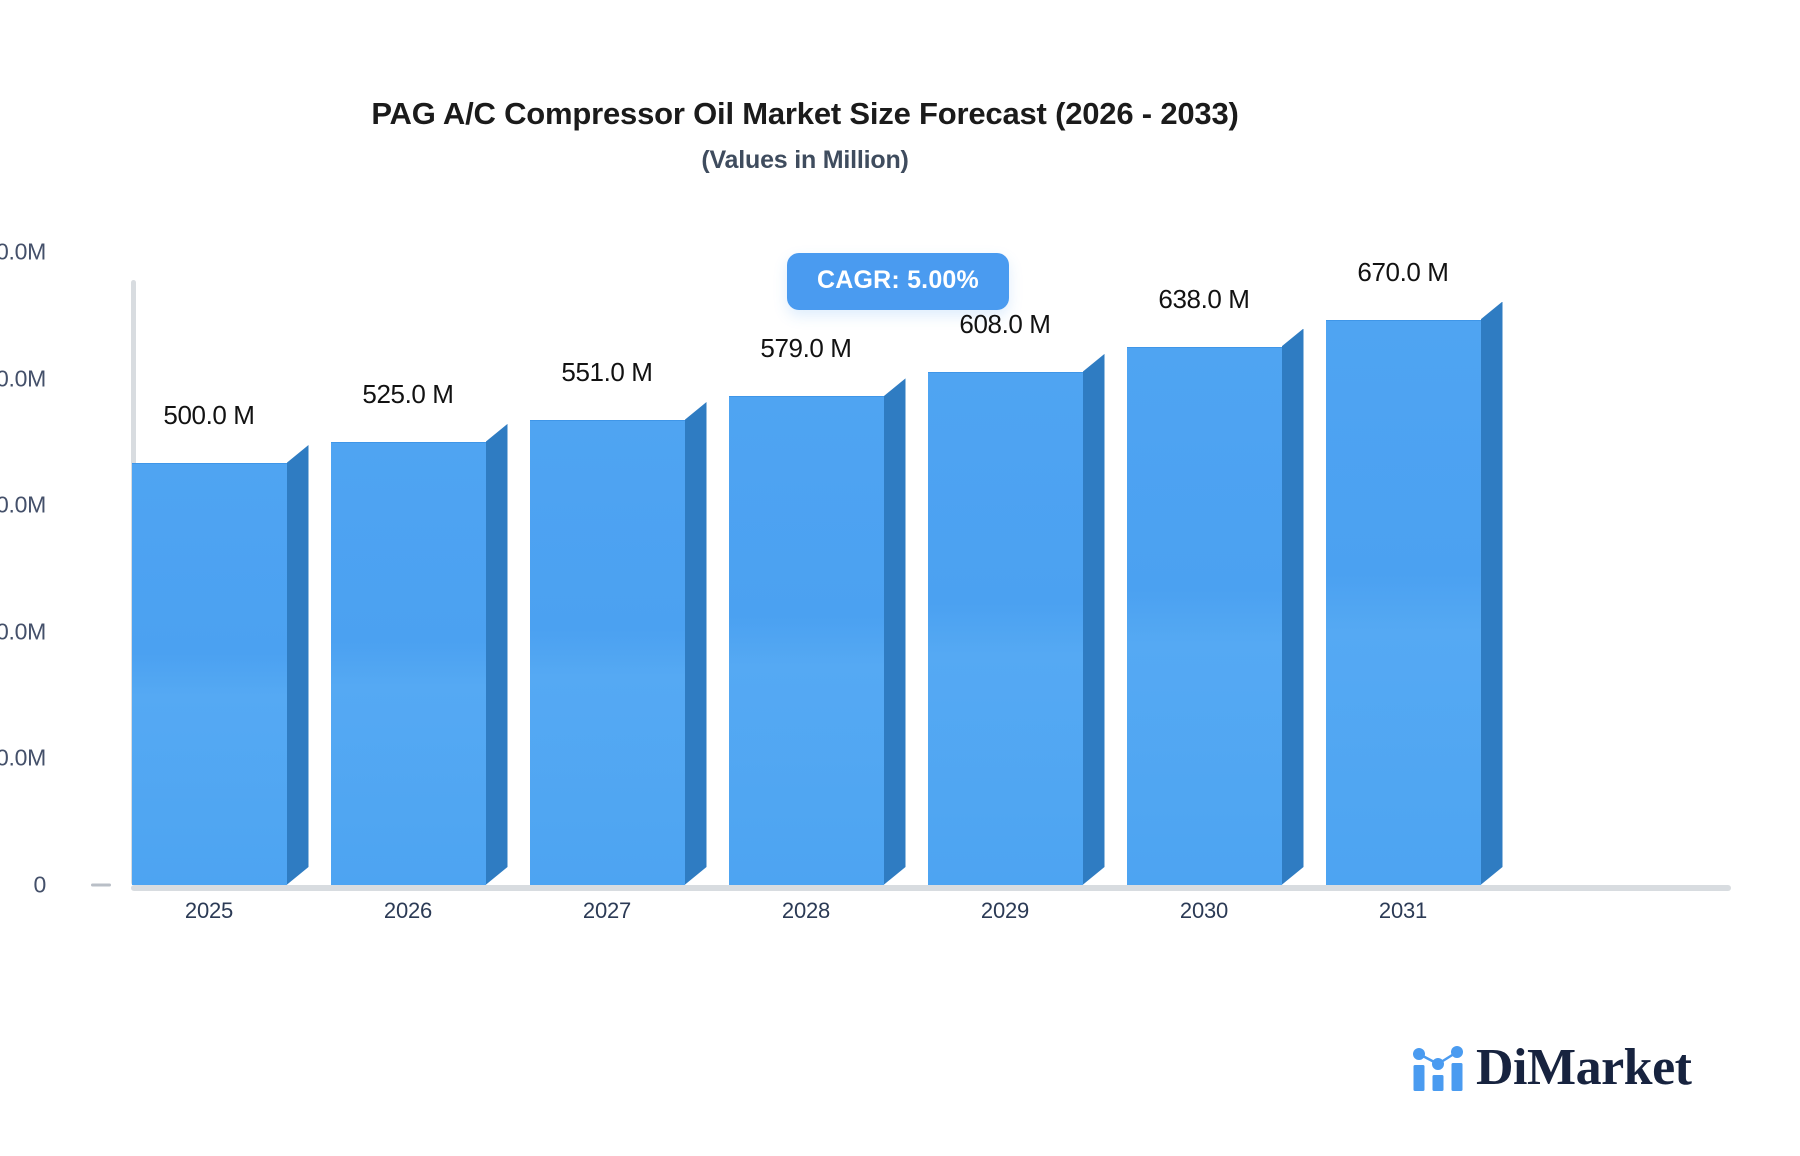 The width and height of the screenshot is (1800, 1156). Describe the element at coordinates (23, 631) in the screenshot. I see `y-axis-tick-label: 300.0M` at that location.